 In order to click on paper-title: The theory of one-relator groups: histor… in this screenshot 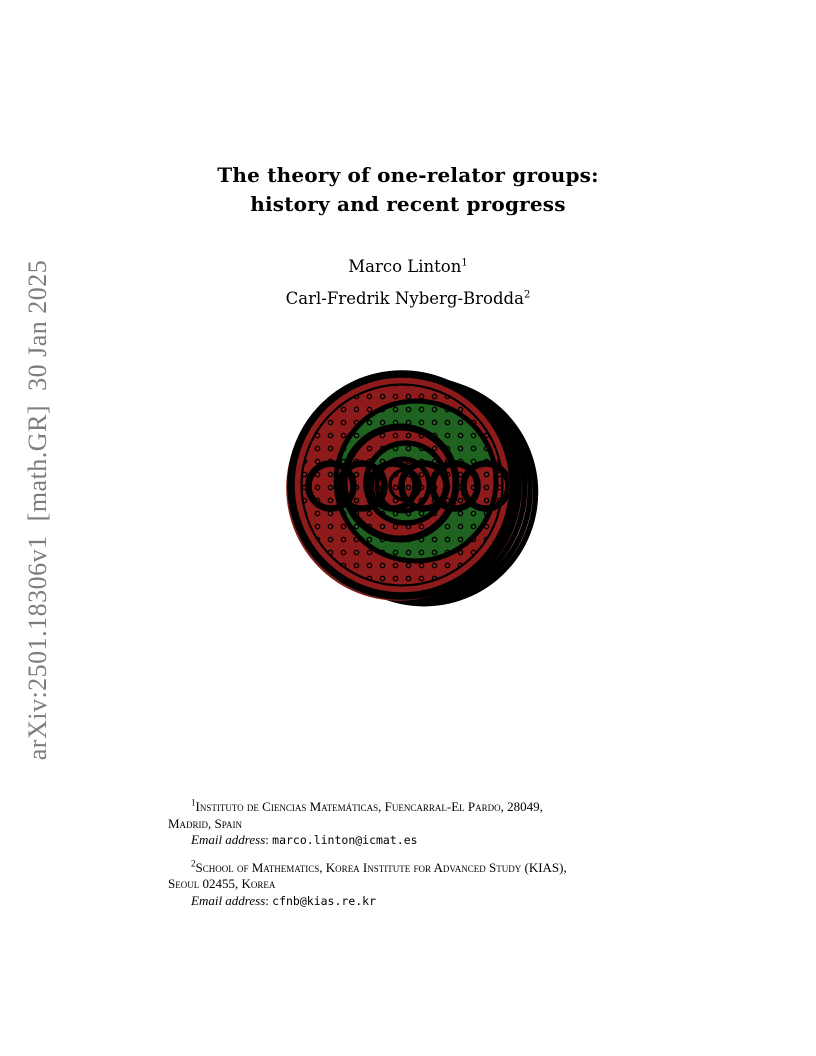, I will do `click(408, 190)`.